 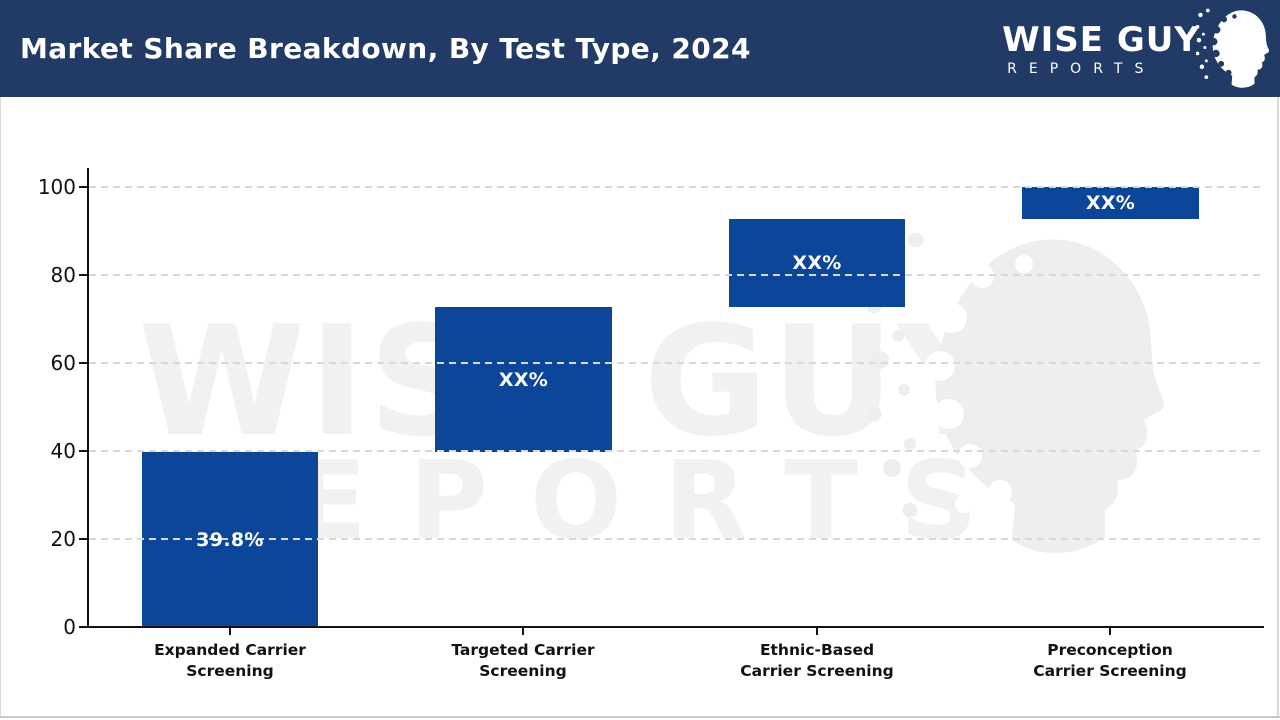 What do you see at coordinates (817, 660) in the screenshot?
I see `x-tick-label: Ethnic-Based Carrier Screening` at bounding box center [817, 660].